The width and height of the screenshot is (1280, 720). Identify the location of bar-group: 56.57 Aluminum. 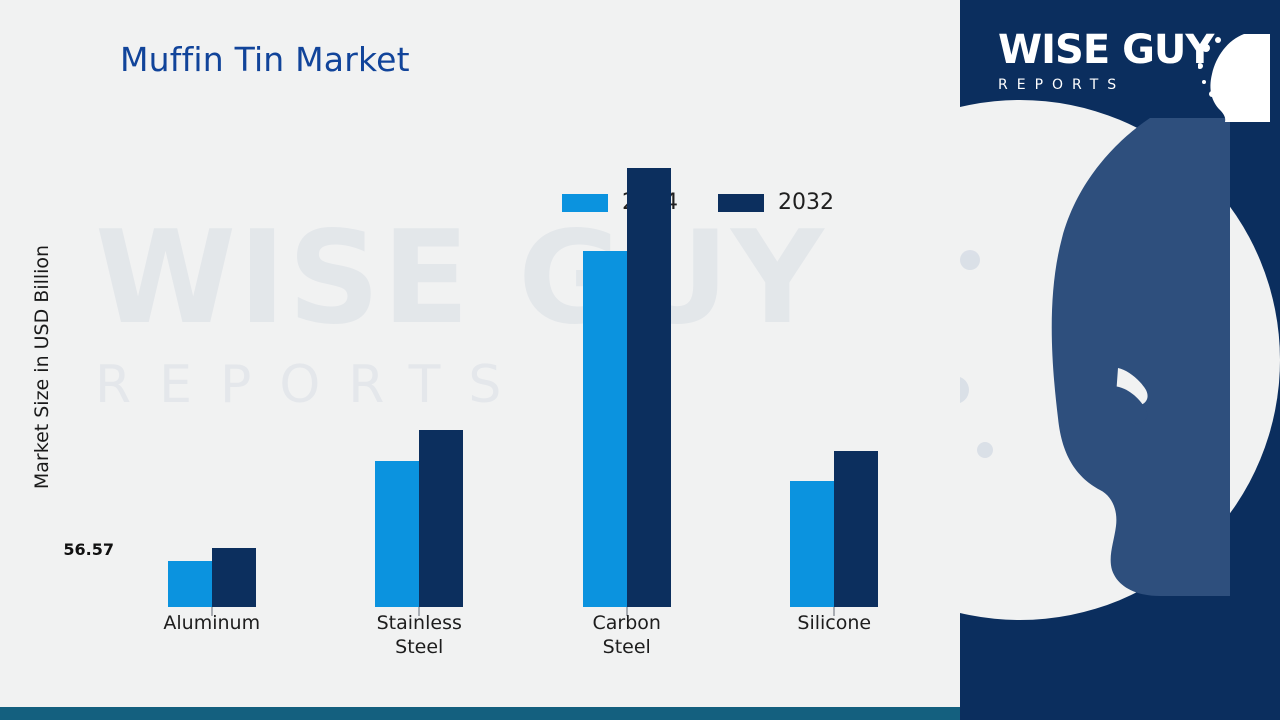
(189, 392).